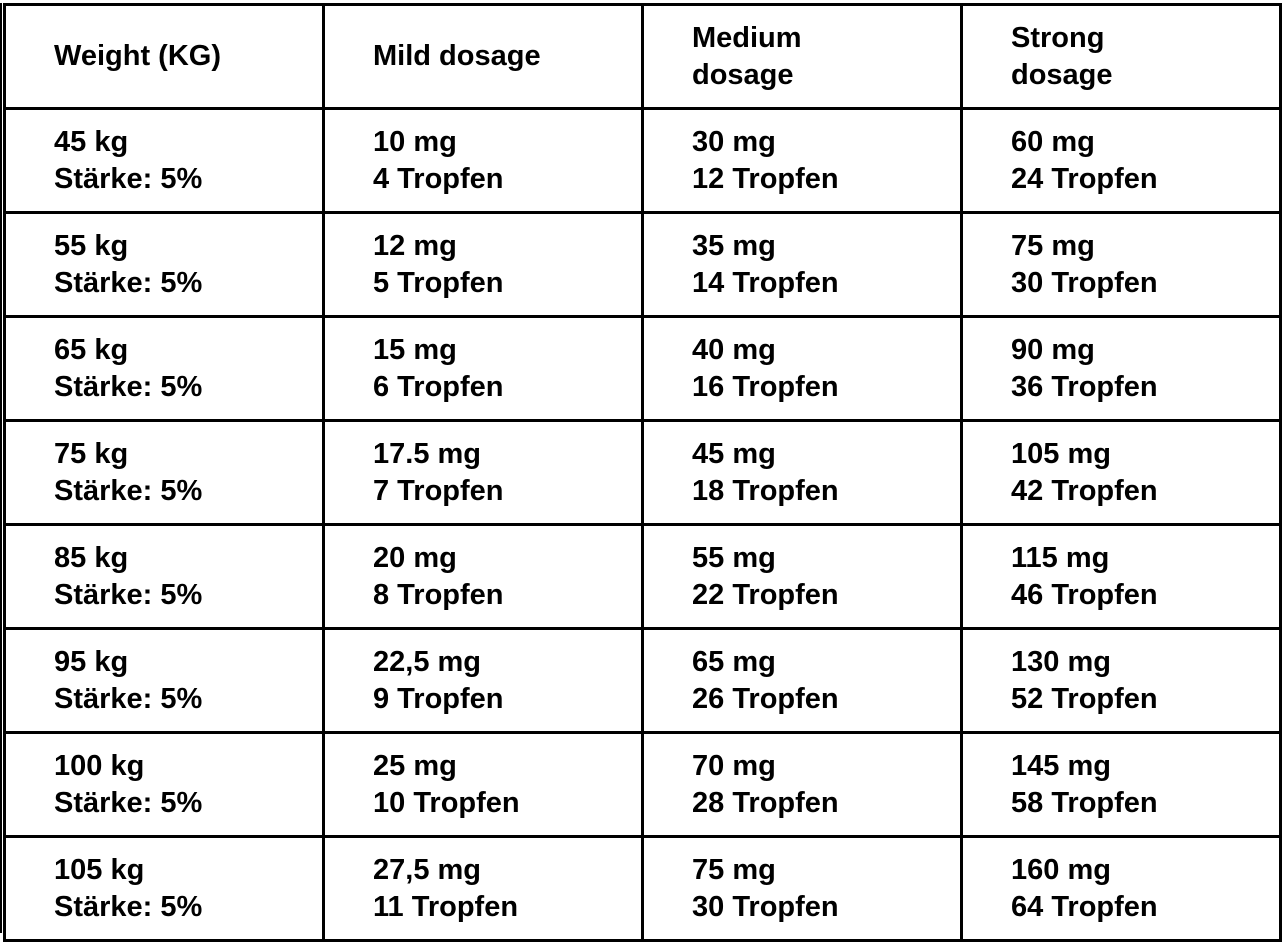 This screenshot has height=942, width=1282. What do you see at coordinates (1121, 888) in the screenshot?
I see `strong-dosage-cell: 160 mg 64 Tropfen` at bounding box center [1121, 888].